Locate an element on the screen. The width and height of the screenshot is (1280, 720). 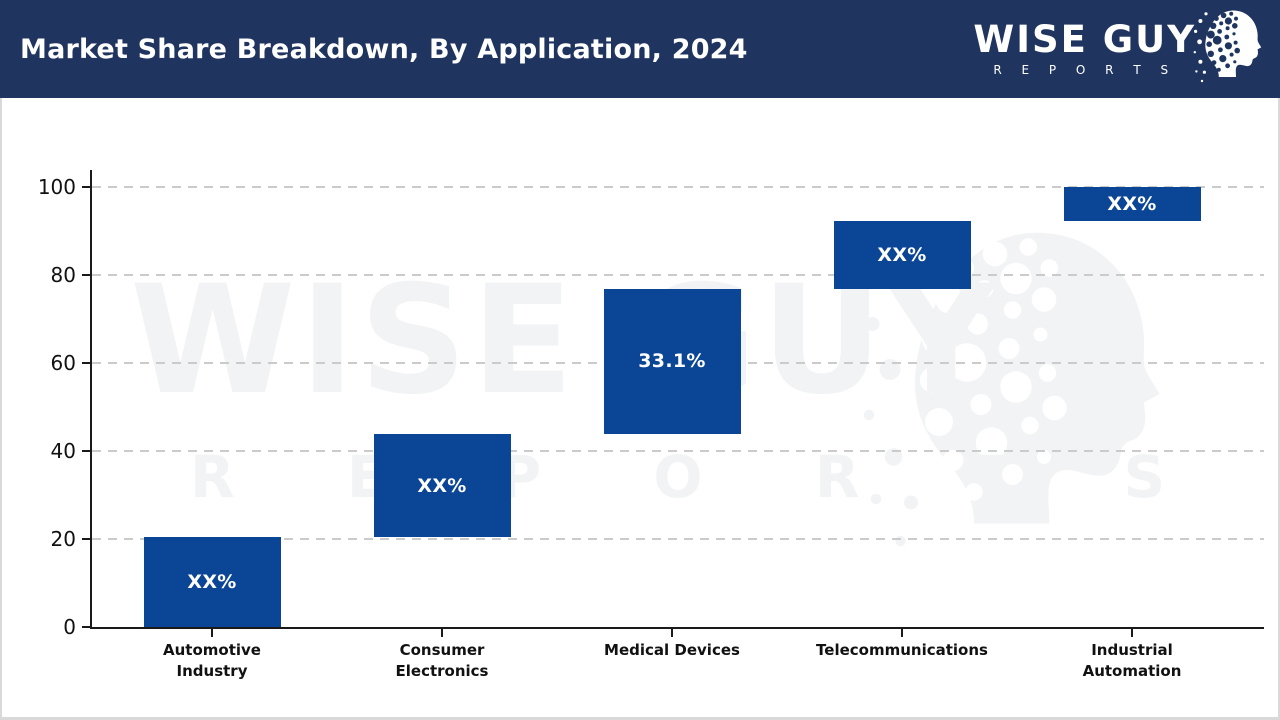
x-axis-line is located at coordinates (677, 628).